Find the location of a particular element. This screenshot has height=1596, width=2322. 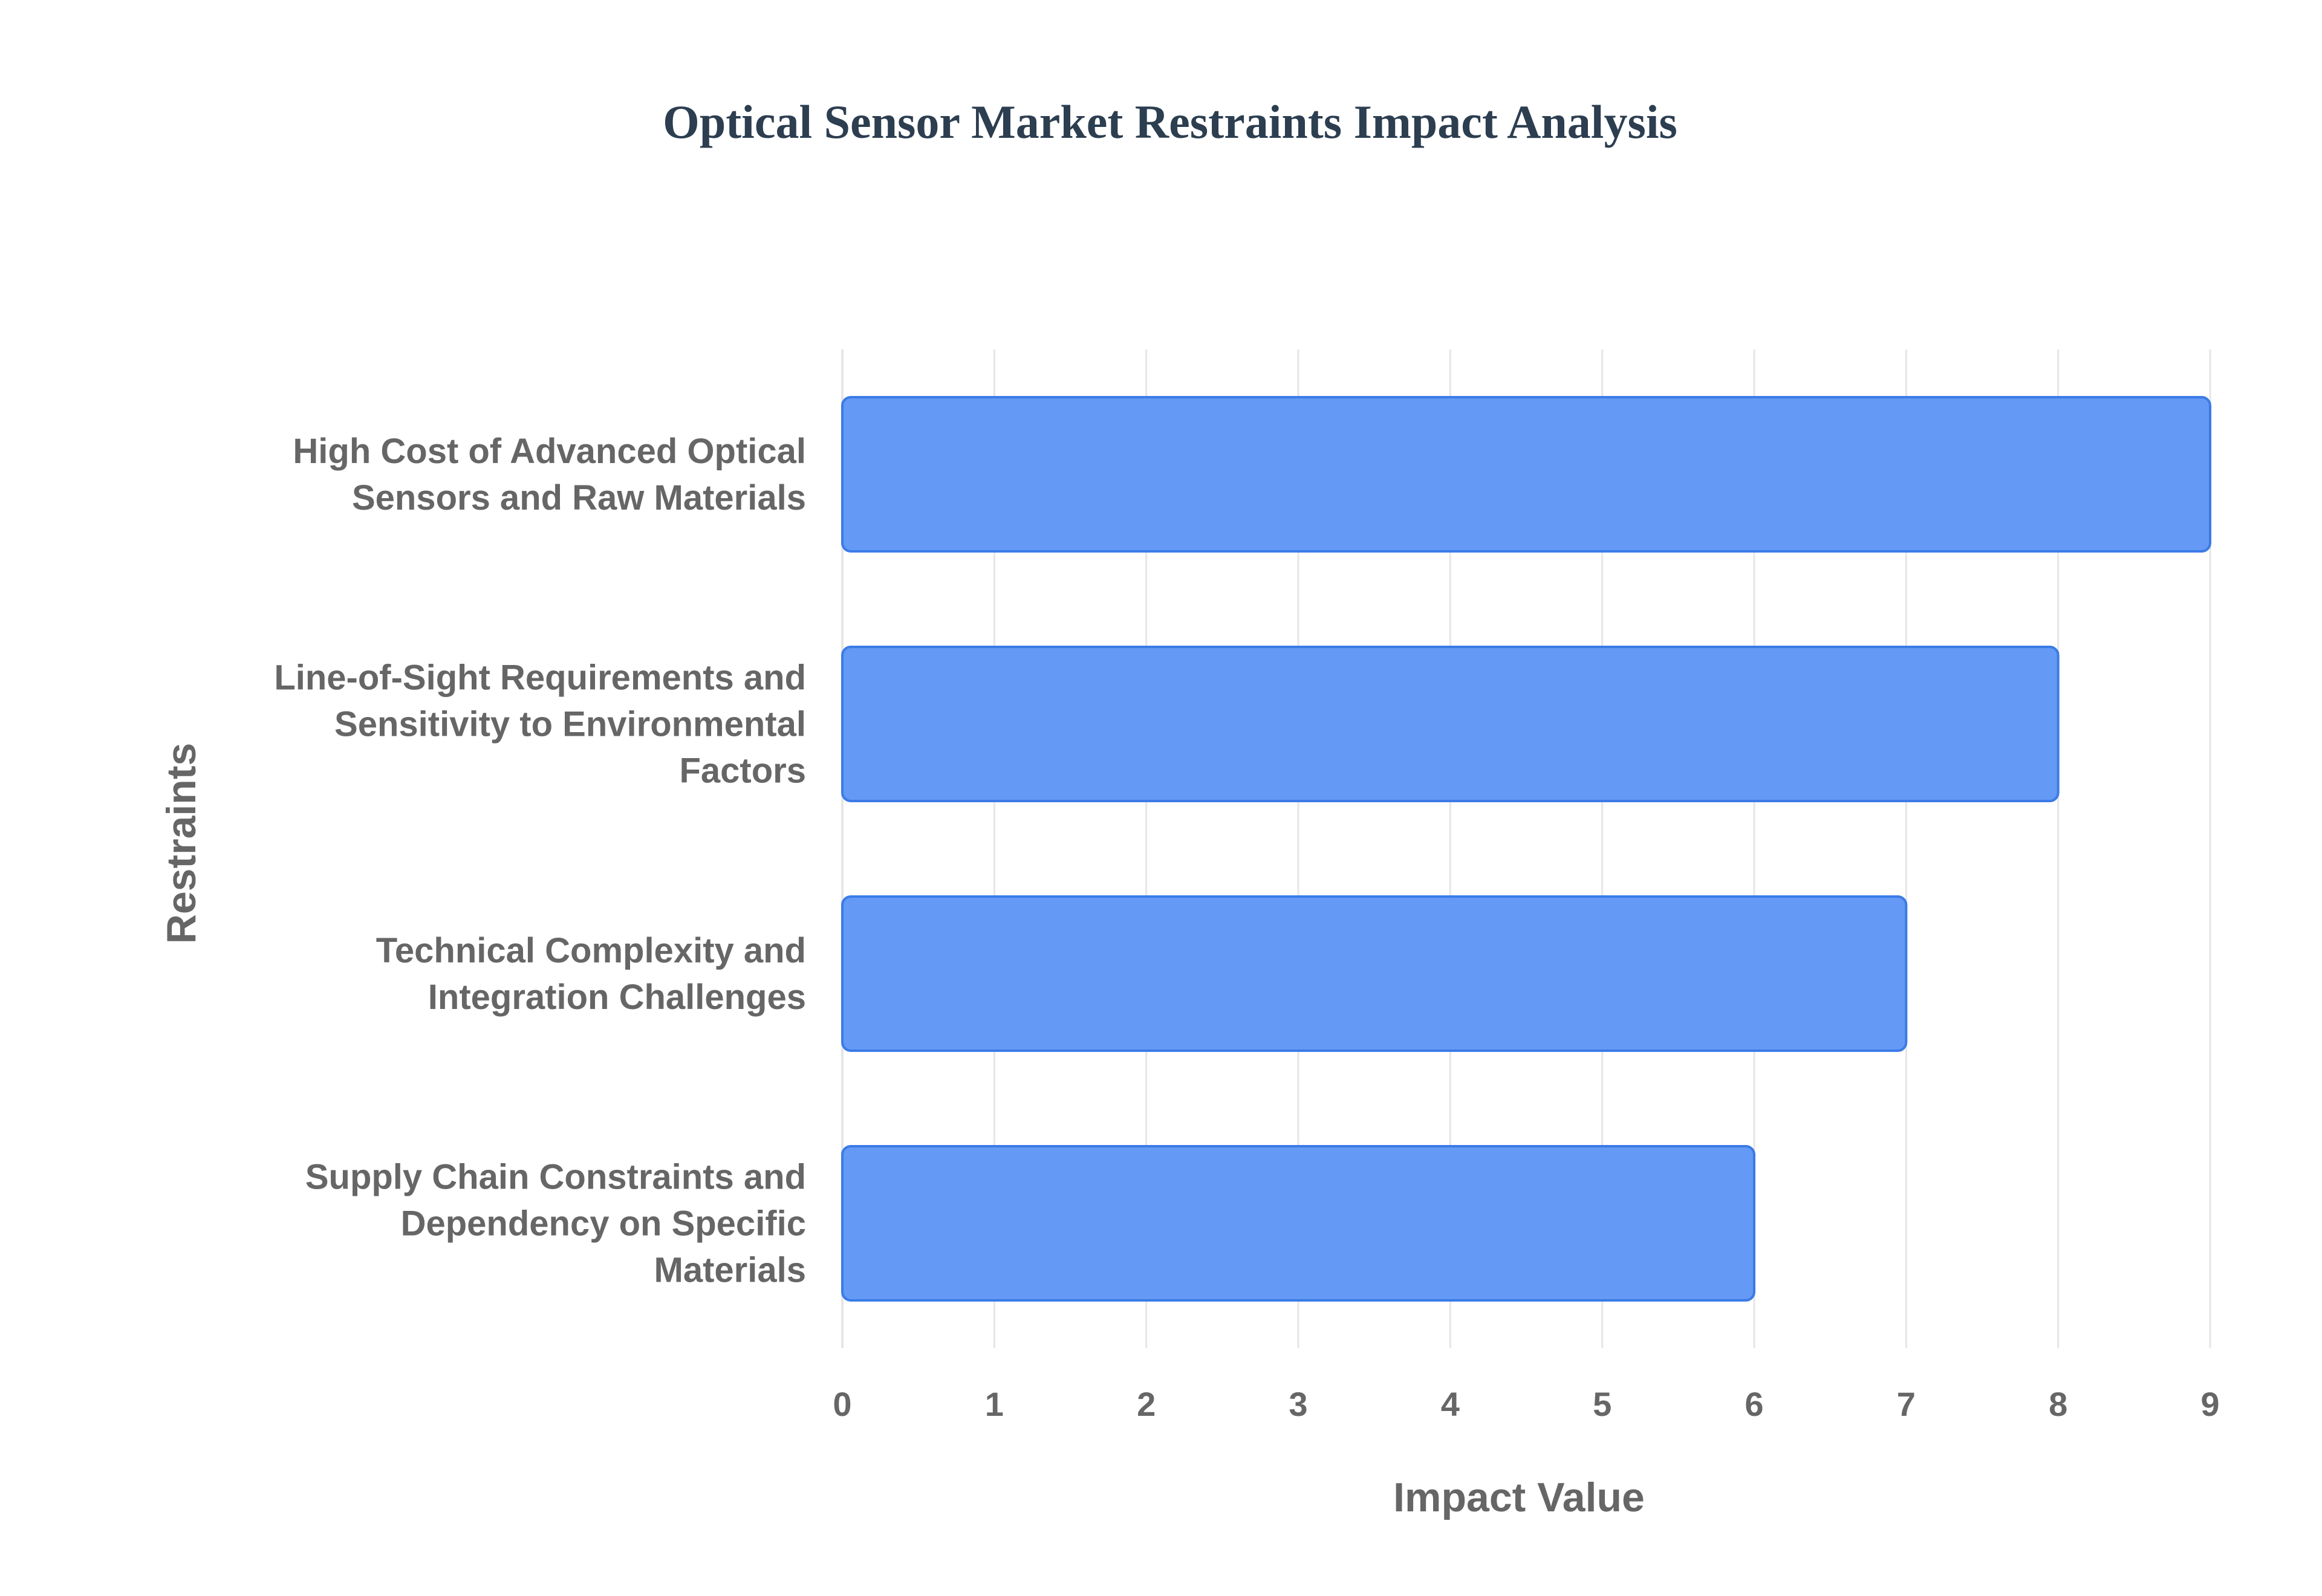

x-tick-label: 5 is located at coordinates (1602, 1404).